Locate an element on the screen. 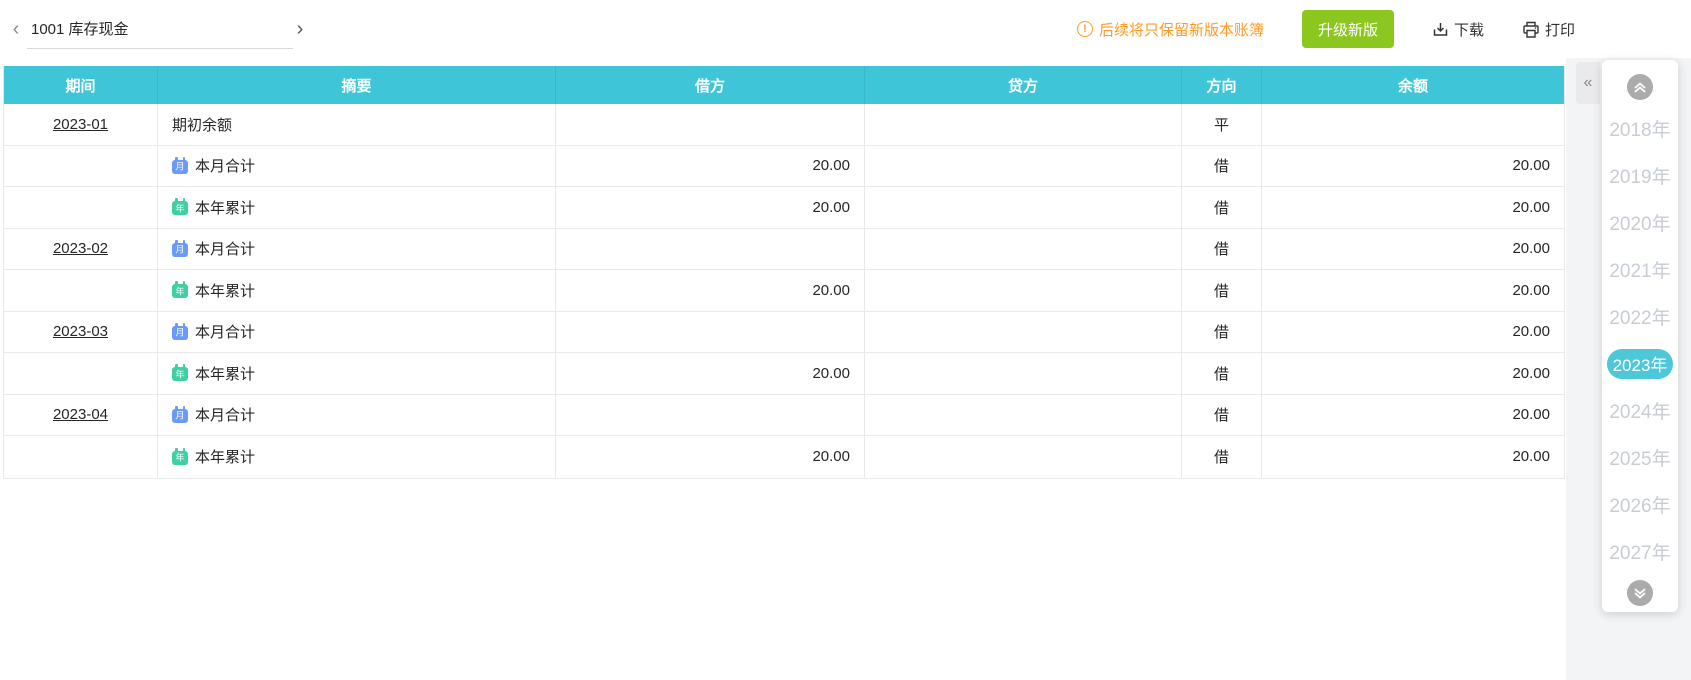 The width and height of the screenshot is (1691, 680). print-button: 打印 is located at coordinates (1548, 29).